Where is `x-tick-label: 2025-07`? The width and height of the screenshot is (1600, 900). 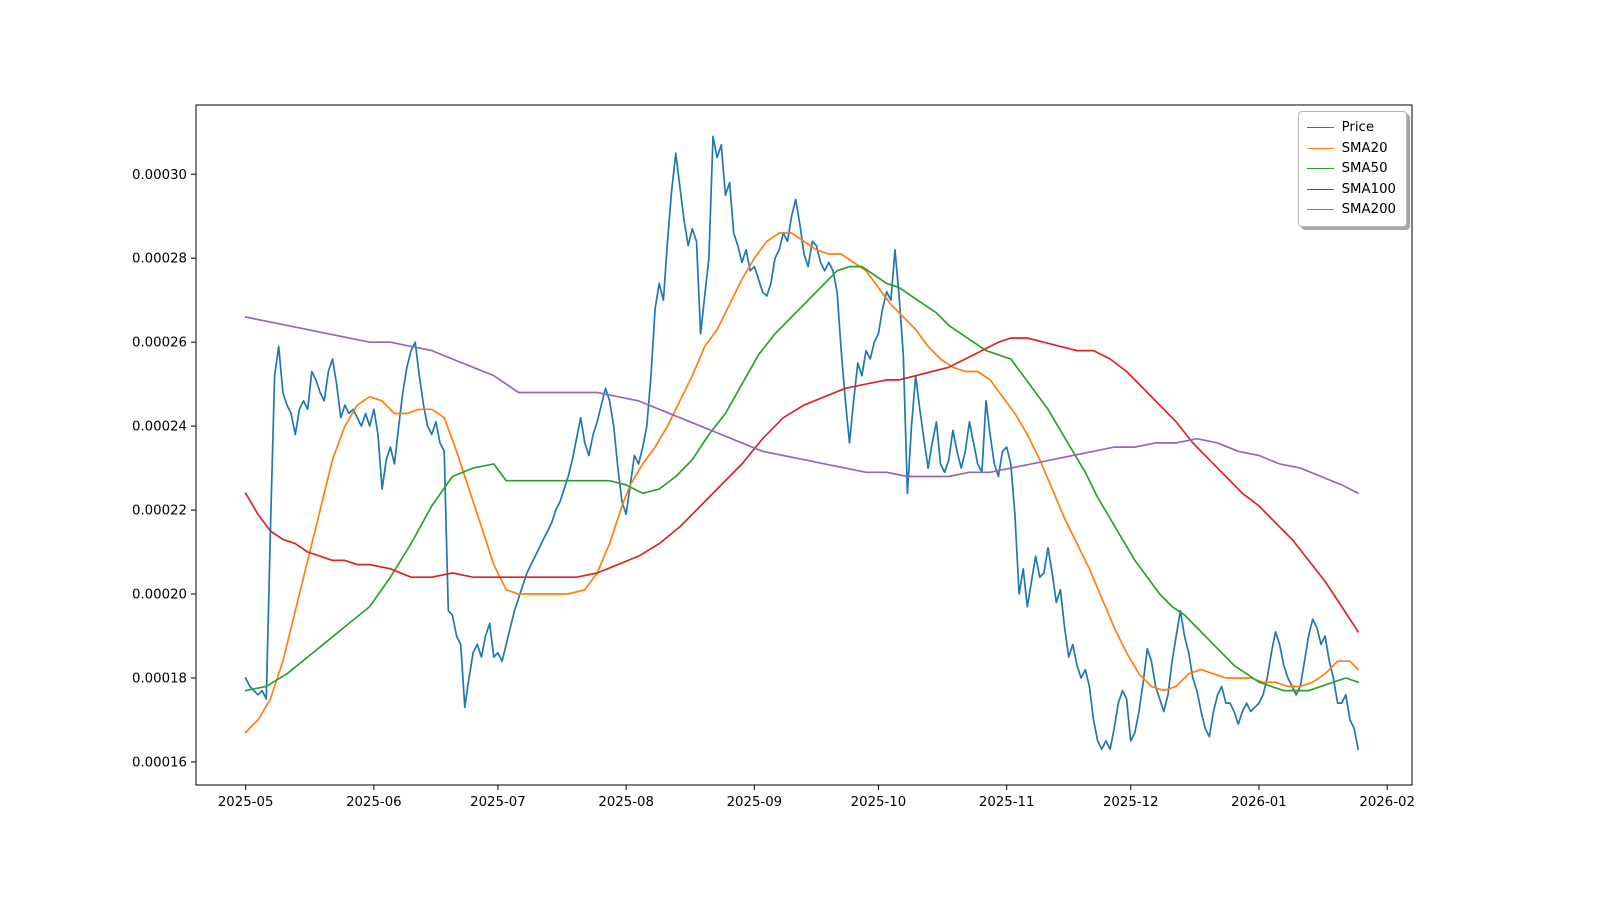
x-tick-label: 2025-07 is located at coordinates (498, 802).